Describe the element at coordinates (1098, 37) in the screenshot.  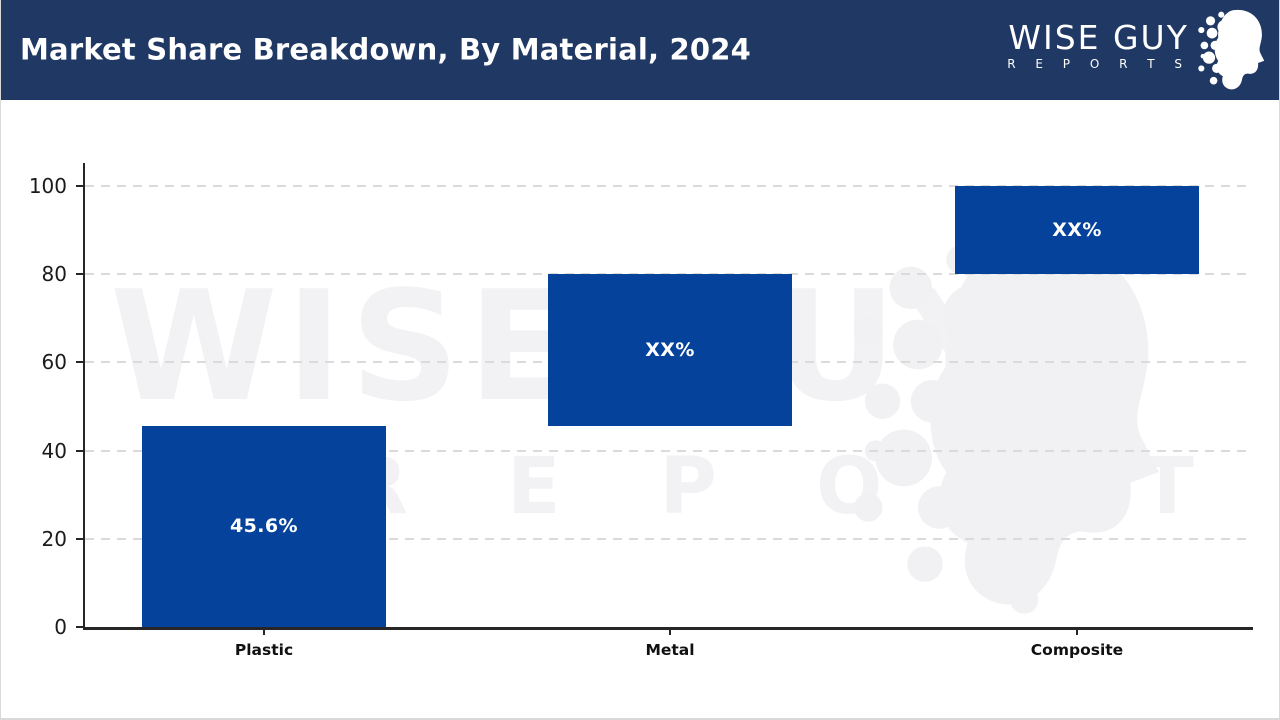
I see `brand-logo-wordmark: WISE GUY` at that location.